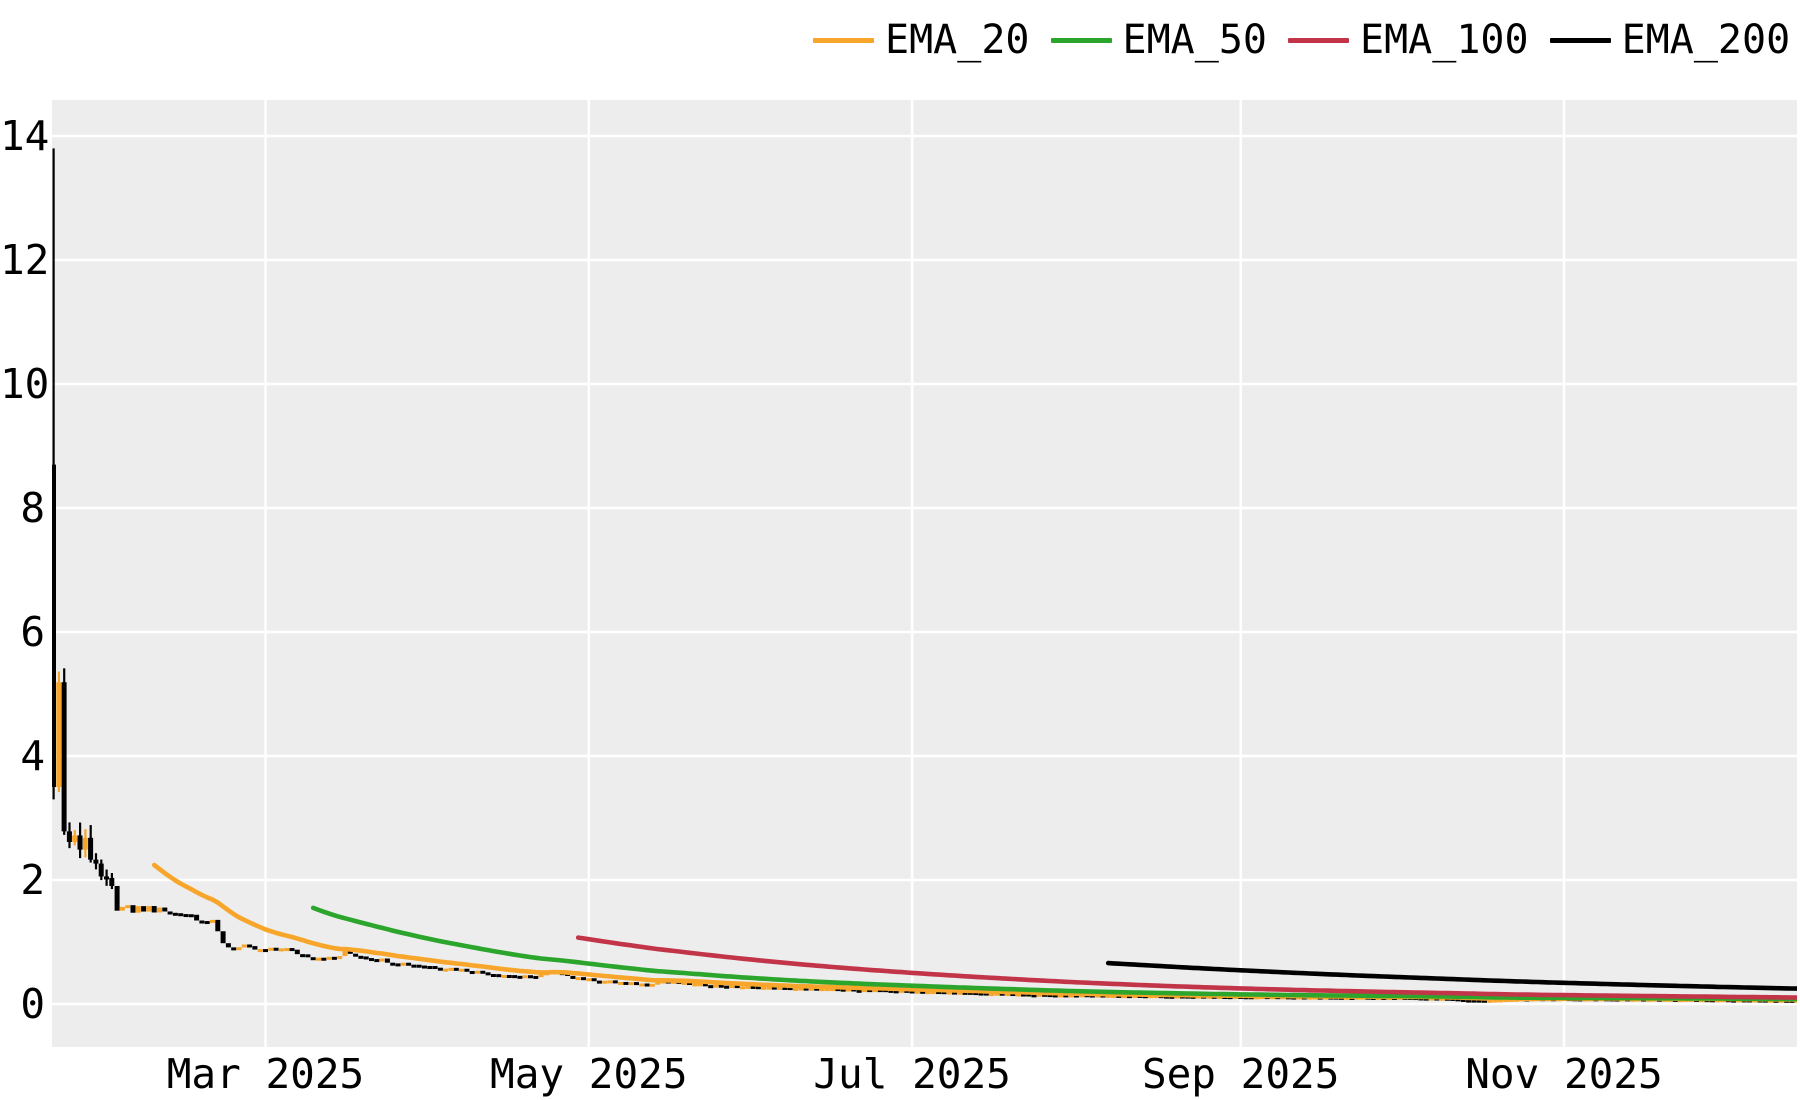  What do you see at coordinates (843, 40) in the screenshot?
I see `legend-swatch-ema20-line` at bounding box center [843, 40].